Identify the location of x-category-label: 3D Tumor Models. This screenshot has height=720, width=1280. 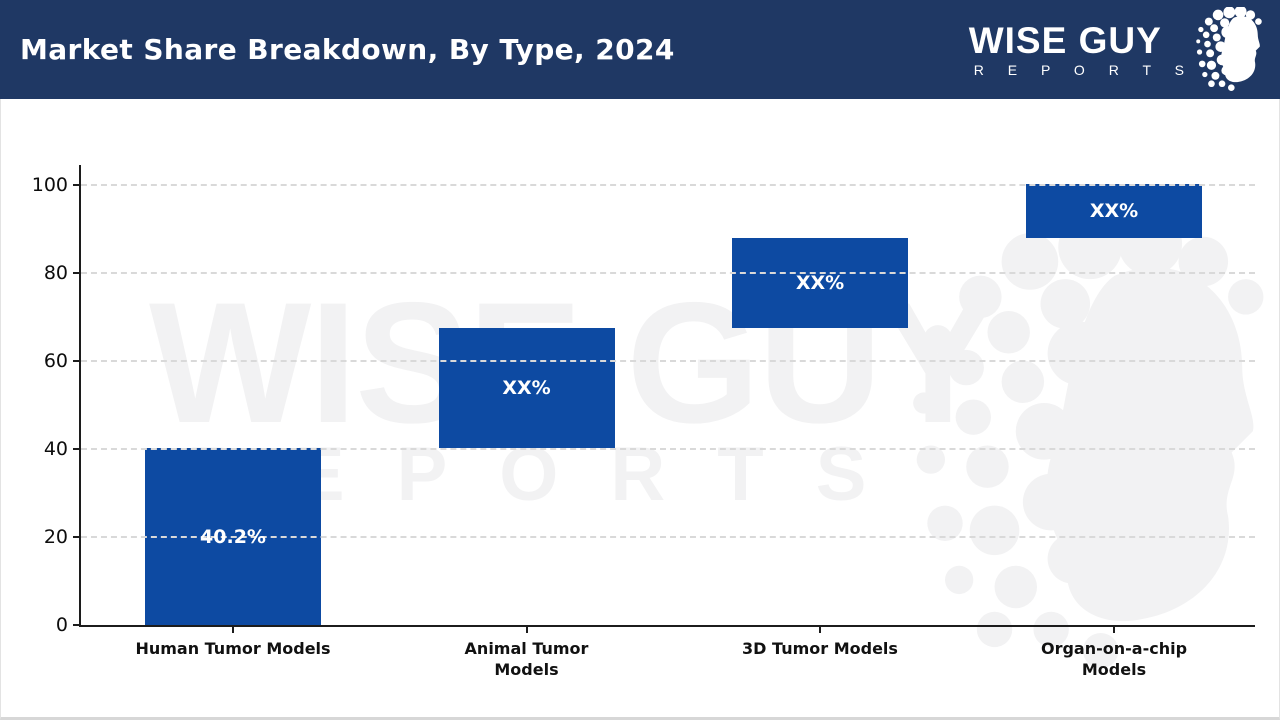
(820, 648).